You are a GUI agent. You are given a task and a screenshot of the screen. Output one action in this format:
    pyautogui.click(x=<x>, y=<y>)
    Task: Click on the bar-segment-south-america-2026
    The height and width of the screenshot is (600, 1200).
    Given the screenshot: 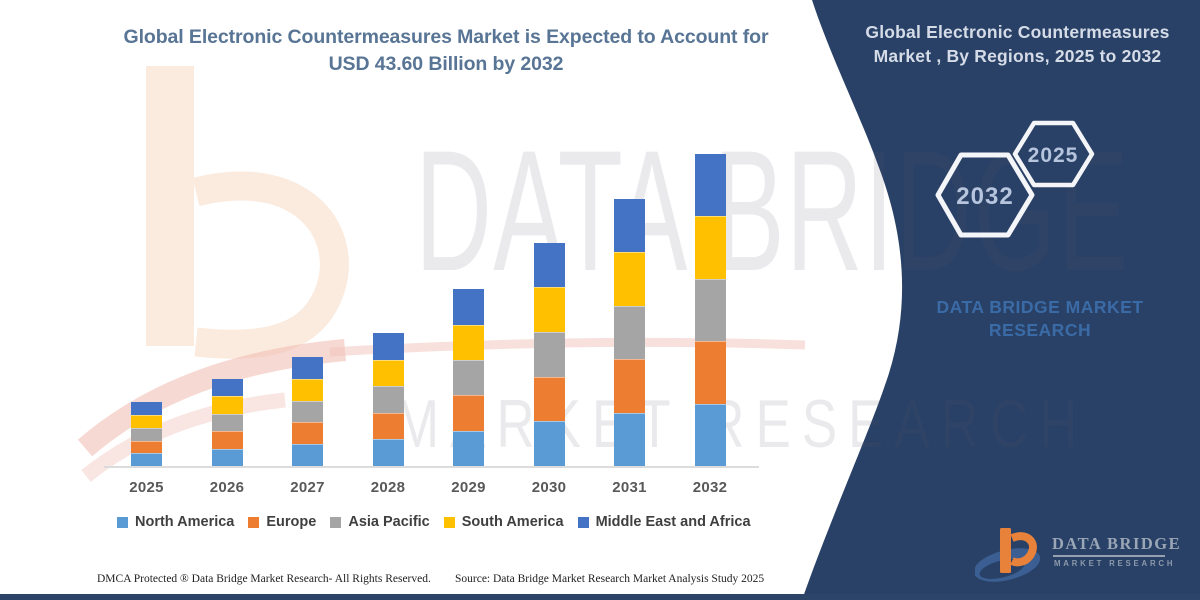 What is the action you would take?
    pyautogui.click(x=227, y=405)
    